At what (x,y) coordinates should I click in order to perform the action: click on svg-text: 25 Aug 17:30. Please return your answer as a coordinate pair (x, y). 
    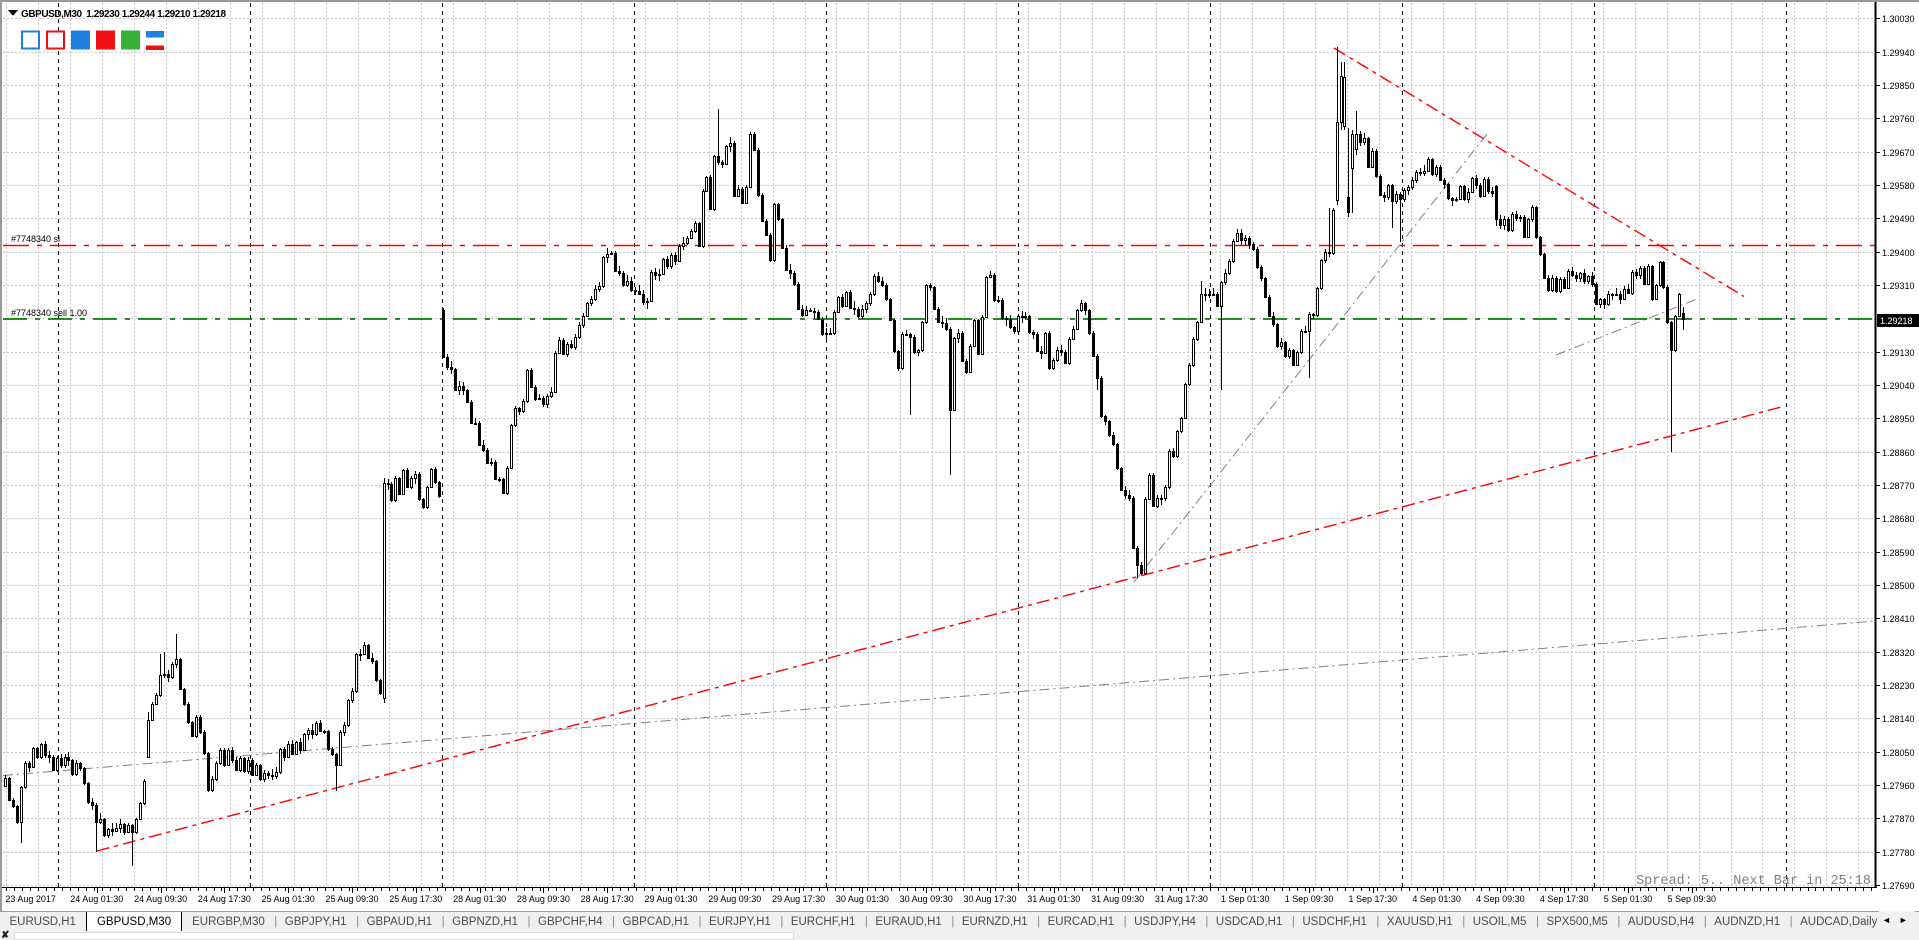
    Looking at the image, I should click on (415, 899).